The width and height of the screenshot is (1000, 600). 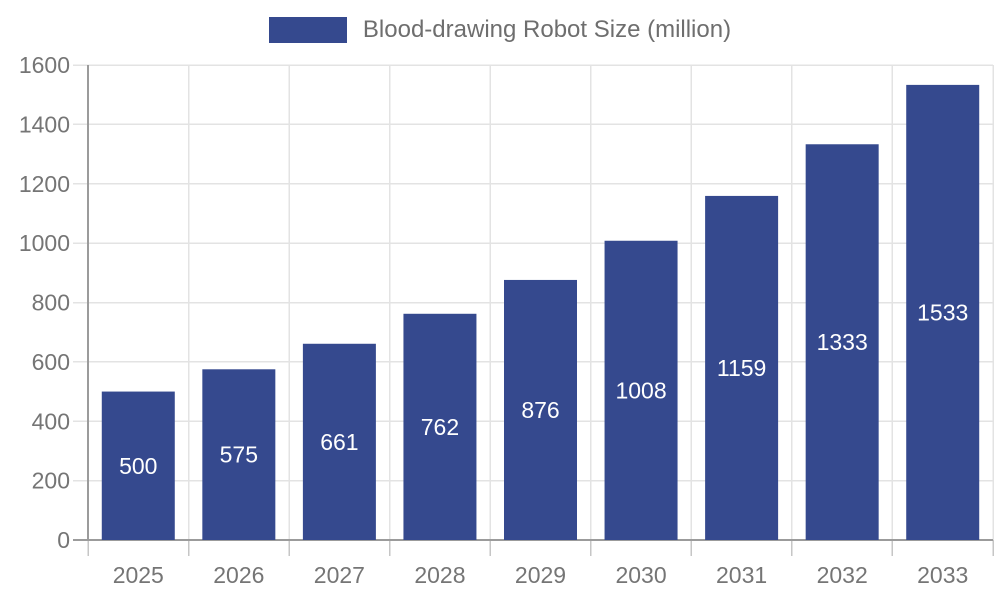 What do you see at coordinates (51, 362) in the screenshot?
I see `y-tick-label: 600` at bounding box center [51, 362].